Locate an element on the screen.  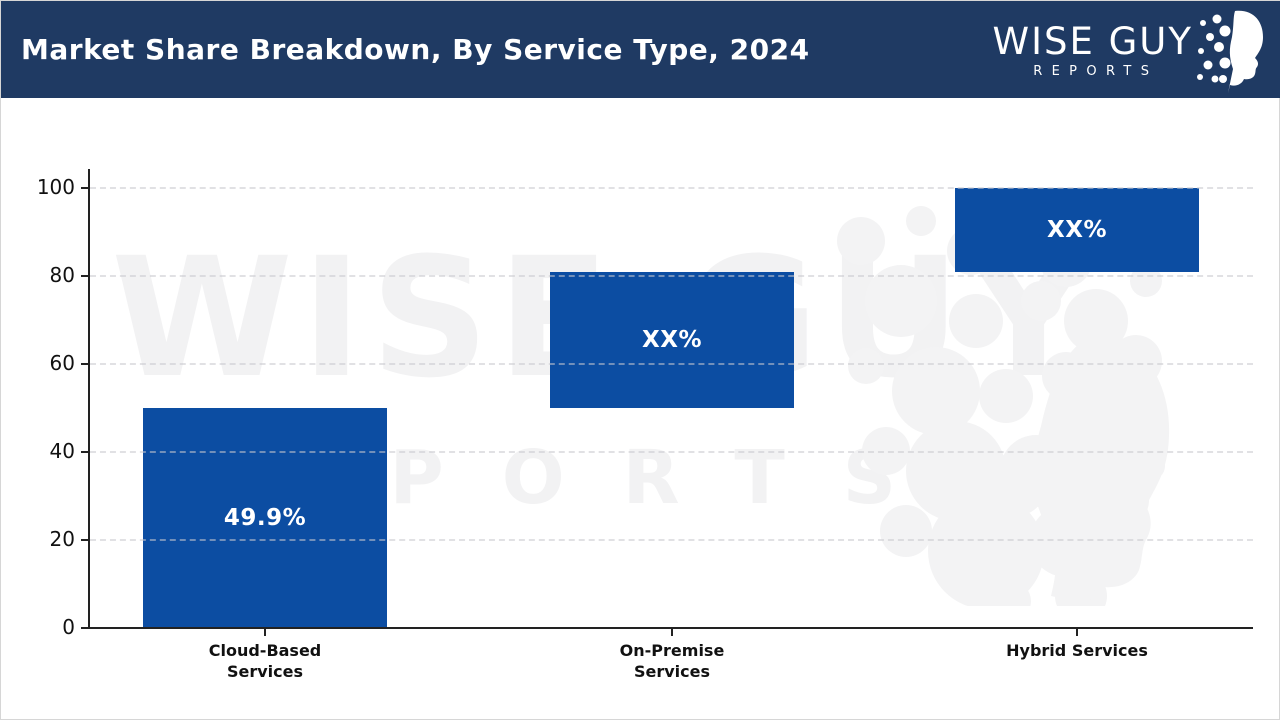
x-axis-label: Hybrid Services is located at coordinates (1077, 650).